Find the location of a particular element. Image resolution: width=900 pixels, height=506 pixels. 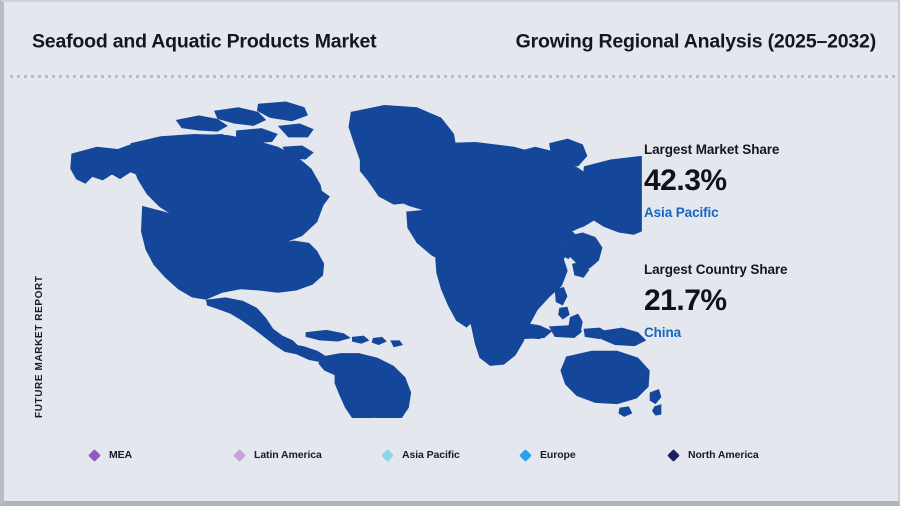

stat-label: Largest Country Share is located at coordinates (716, 269).